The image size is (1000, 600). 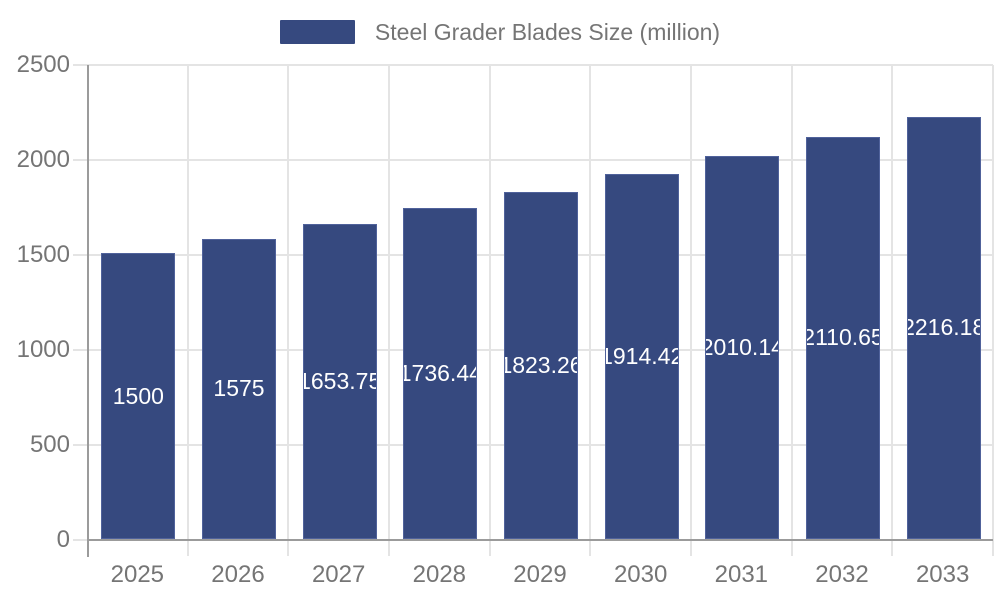 What do you see at coordinates (942, 574) in the screenshot?
I see `x-tick-label: 2033` at bounding box center [942, 574].